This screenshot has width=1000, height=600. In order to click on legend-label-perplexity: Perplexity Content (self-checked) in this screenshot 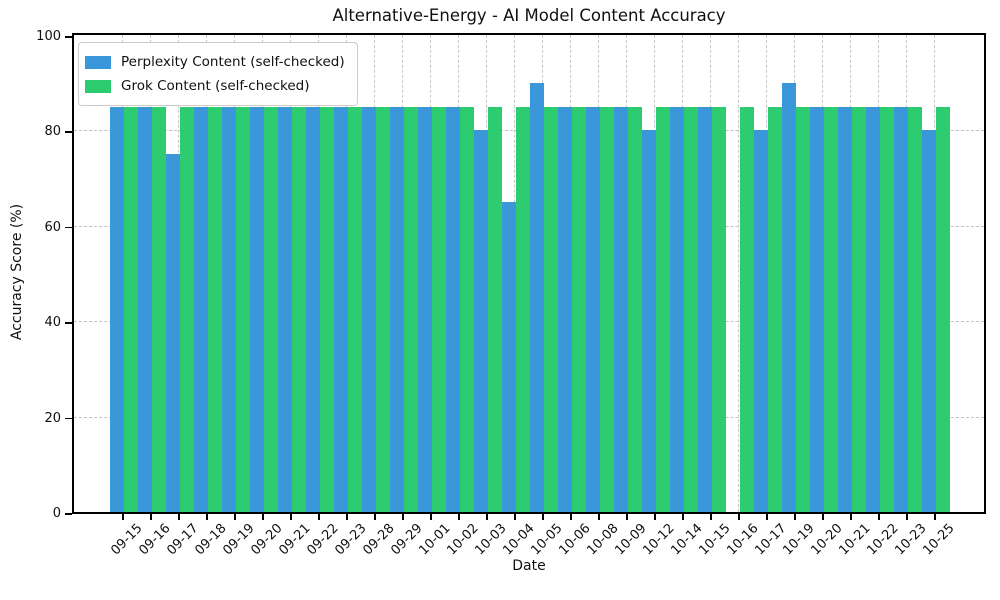, I will do `click(233, 62)`.